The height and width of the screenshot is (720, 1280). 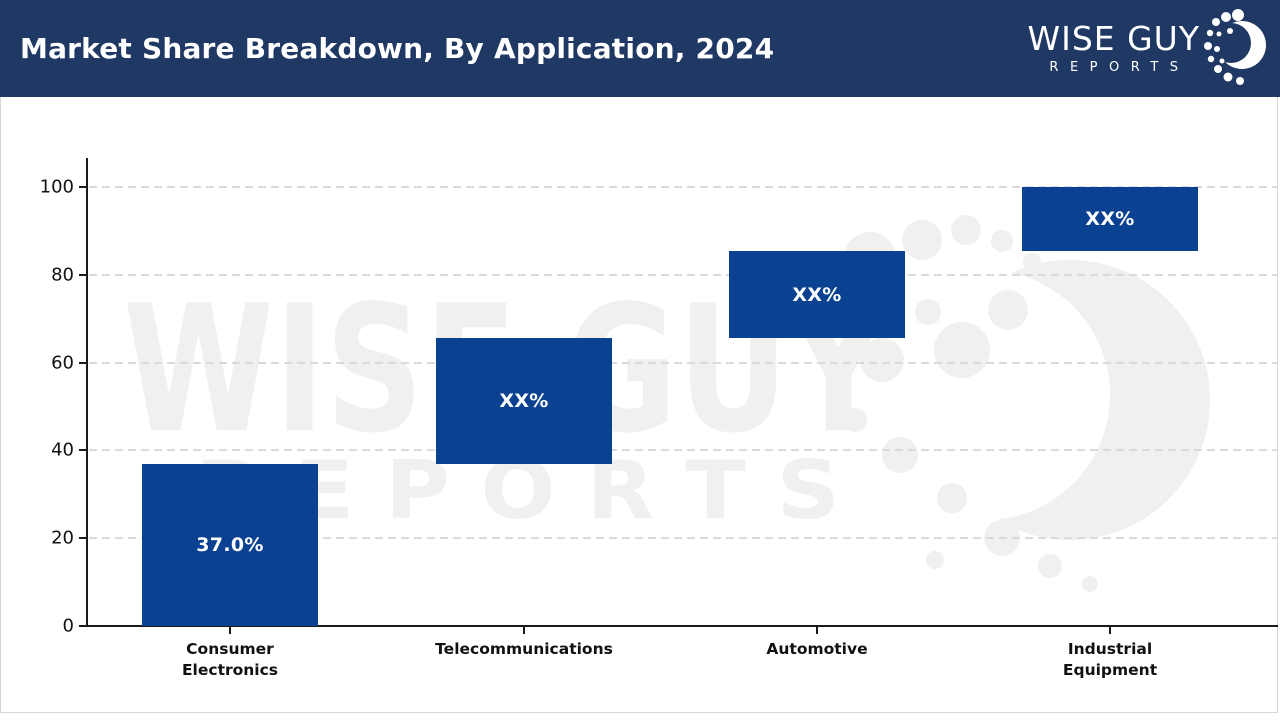 What do you see at coordinates (56, 187) in the screenshot?
I see `y-tick-label: 100` at bounding box center [56, 187].